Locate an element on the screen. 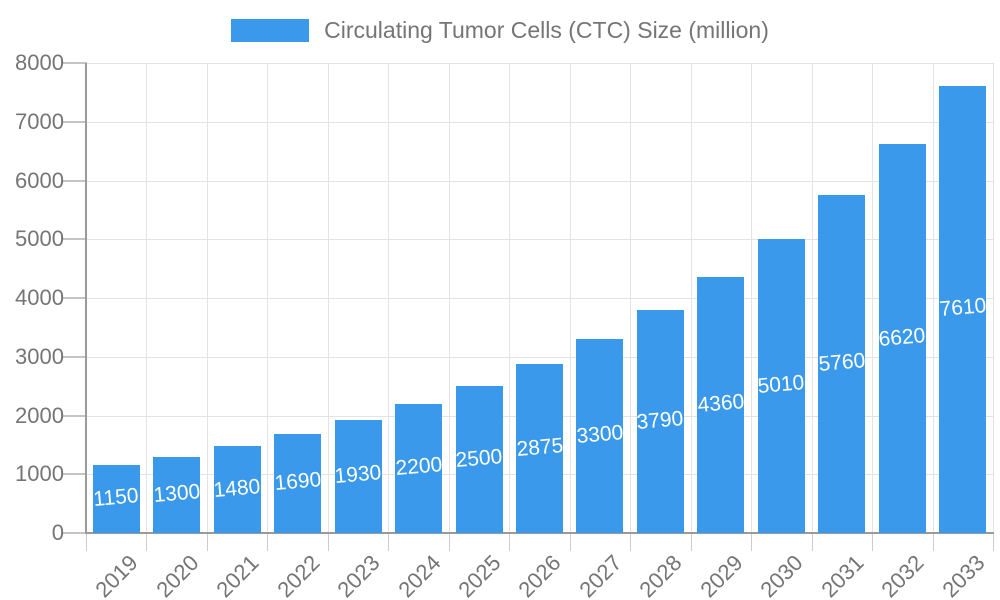 This screenshot has width=1000, height=600. bar-2028 is located at coordinates (660, 421).